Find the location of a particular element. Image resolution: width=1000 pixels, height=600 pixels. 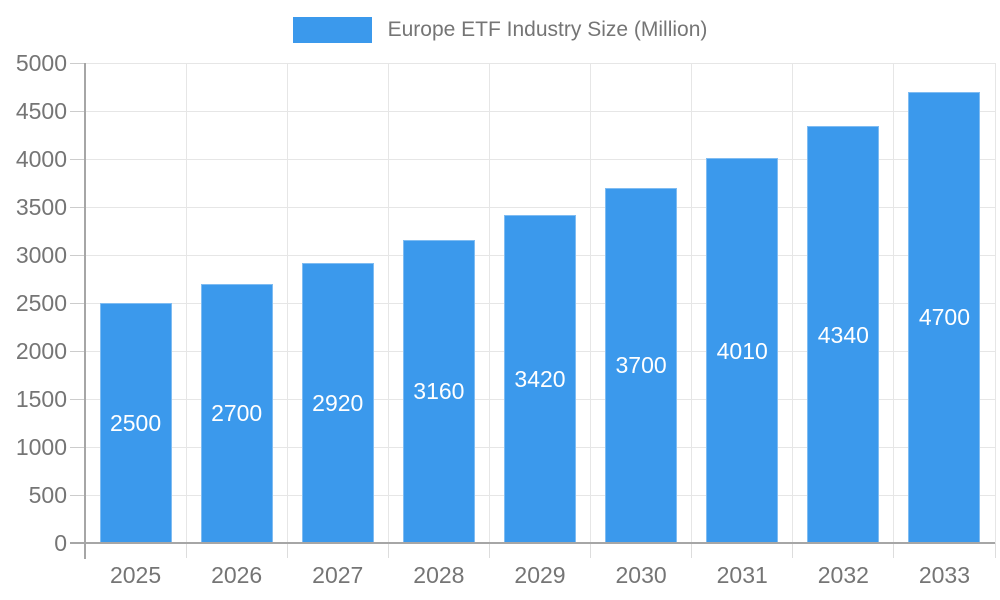

bar-2027: 2920 is located at coordinates (337, 402).